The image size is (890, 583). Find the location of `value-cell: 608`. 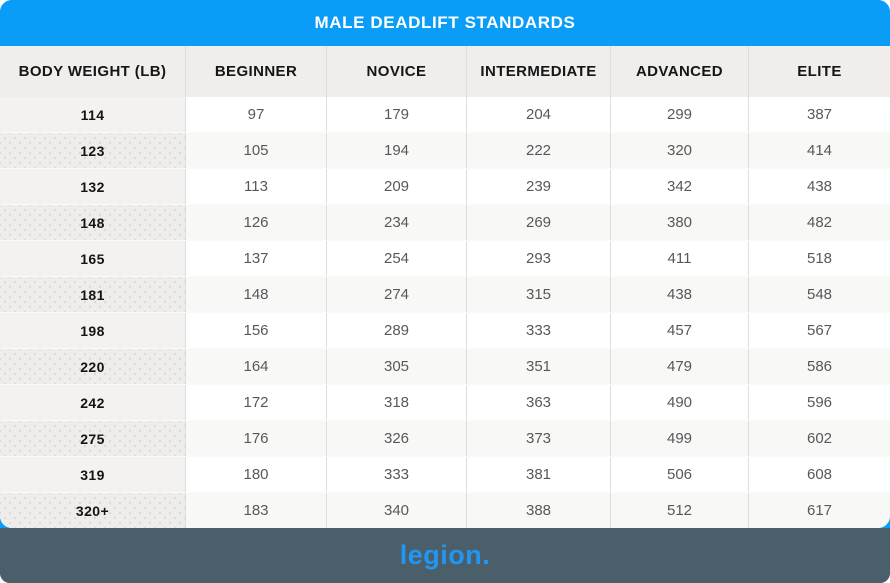

value-cell: 608 is located at coordinates (819, 474).